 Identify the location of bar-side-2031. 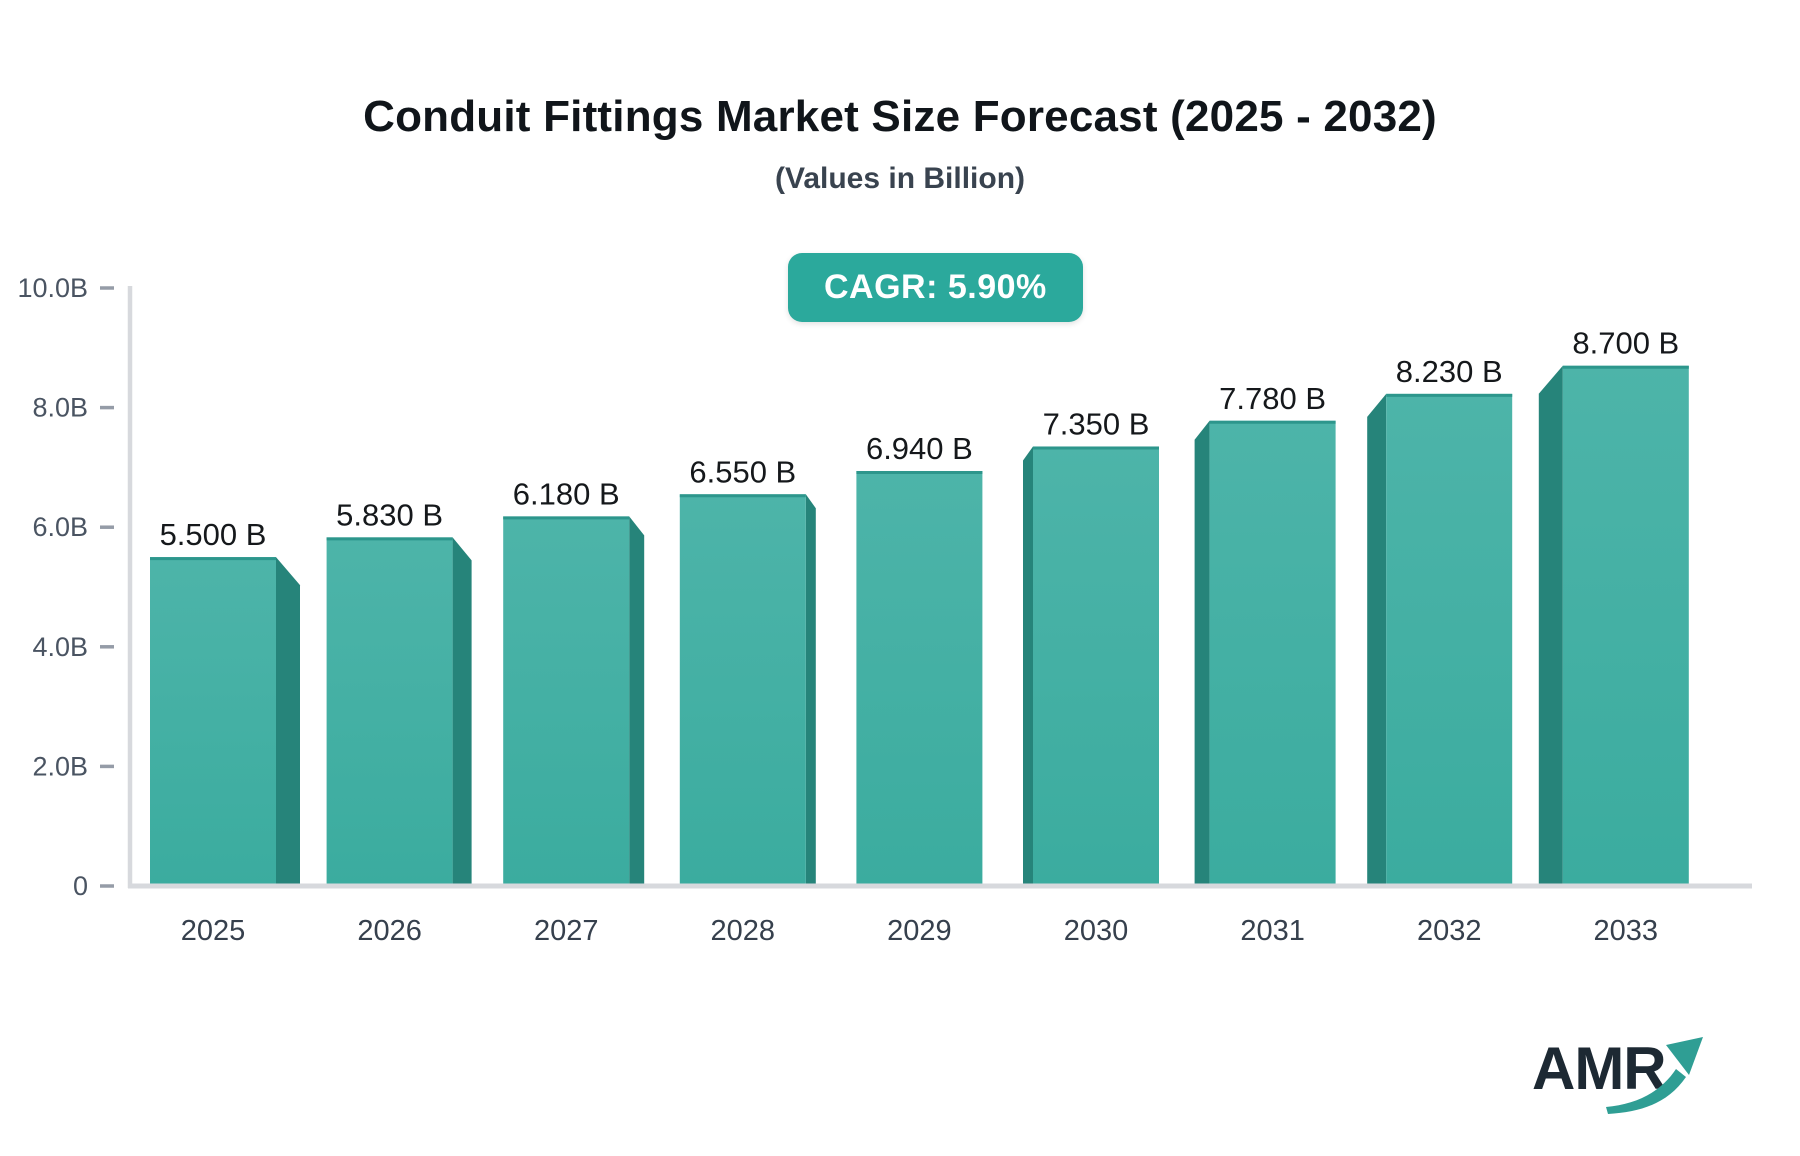
(1202, 652).